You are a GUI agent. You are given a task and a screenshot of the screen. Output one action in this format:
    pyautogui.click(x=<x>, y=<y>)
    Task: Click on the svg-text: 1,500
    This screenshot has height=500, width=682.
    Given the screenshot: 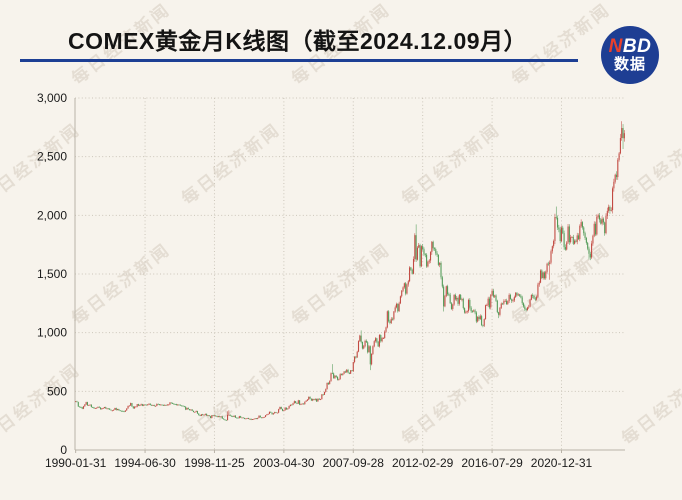 What is the action you would take?
    pyautogui.click(x=52, y=274)
    